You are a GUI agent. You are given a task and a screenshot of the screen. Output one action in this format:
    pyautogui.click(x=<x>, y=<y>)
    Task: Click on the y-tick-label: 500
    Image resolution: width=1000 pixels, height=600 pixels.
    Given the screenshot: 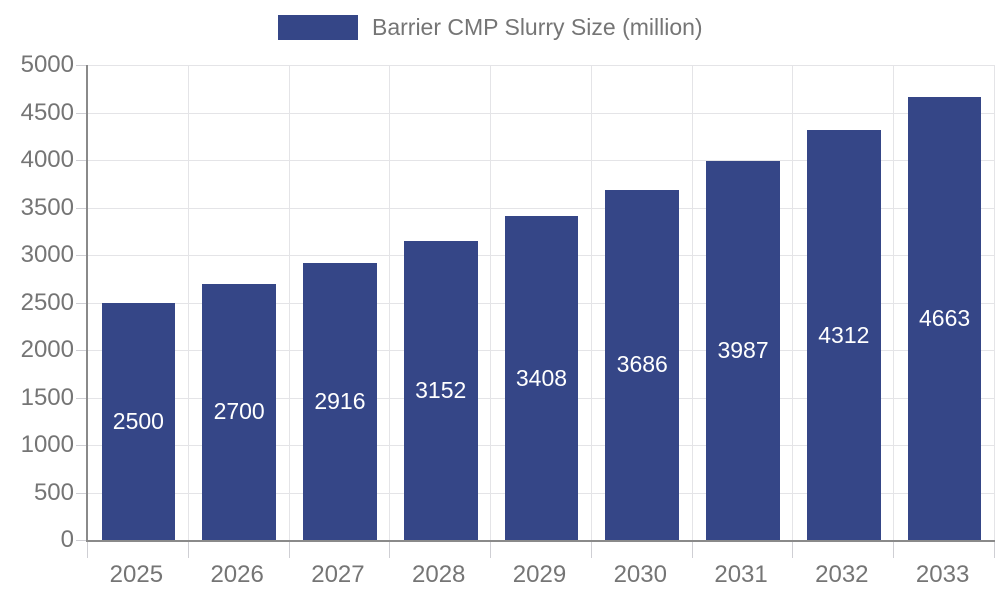 What is the action you would take?
    pyautogui.click(x=53, y=492)
    